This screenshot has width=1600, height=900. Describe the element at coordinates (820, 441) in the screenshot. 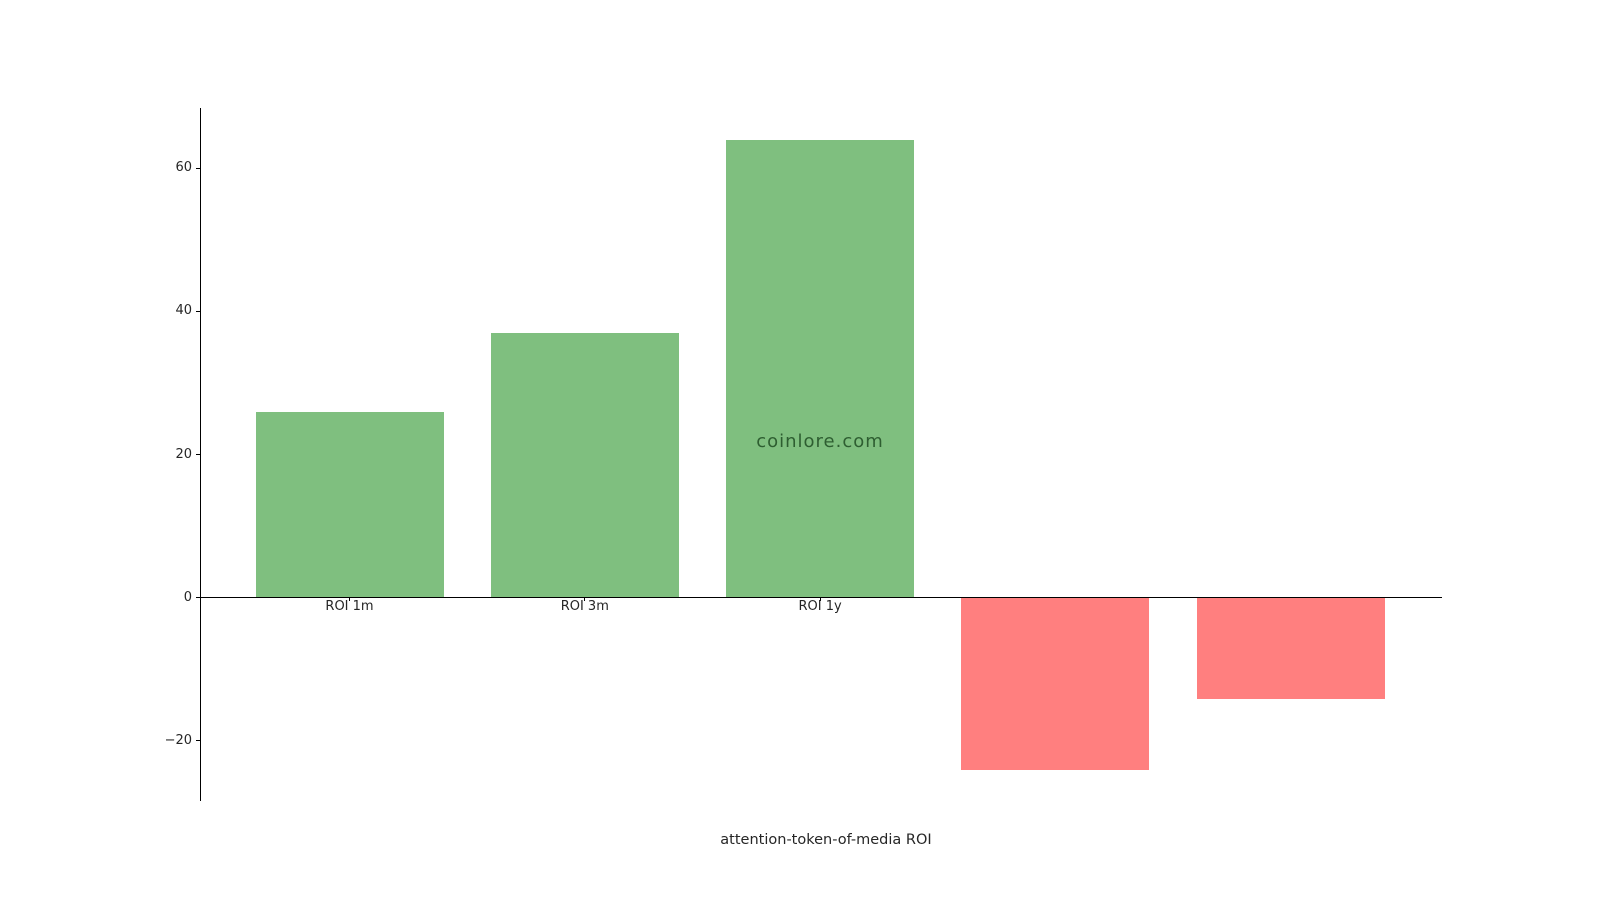

I see `watermark-text: coinlore.com` at that location.